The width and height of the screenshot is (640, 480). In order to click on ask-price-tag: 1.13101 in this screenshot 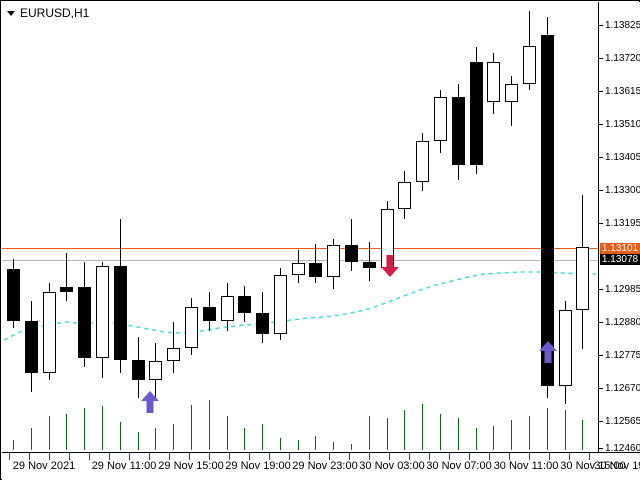, I will do `click(620, 248)`.